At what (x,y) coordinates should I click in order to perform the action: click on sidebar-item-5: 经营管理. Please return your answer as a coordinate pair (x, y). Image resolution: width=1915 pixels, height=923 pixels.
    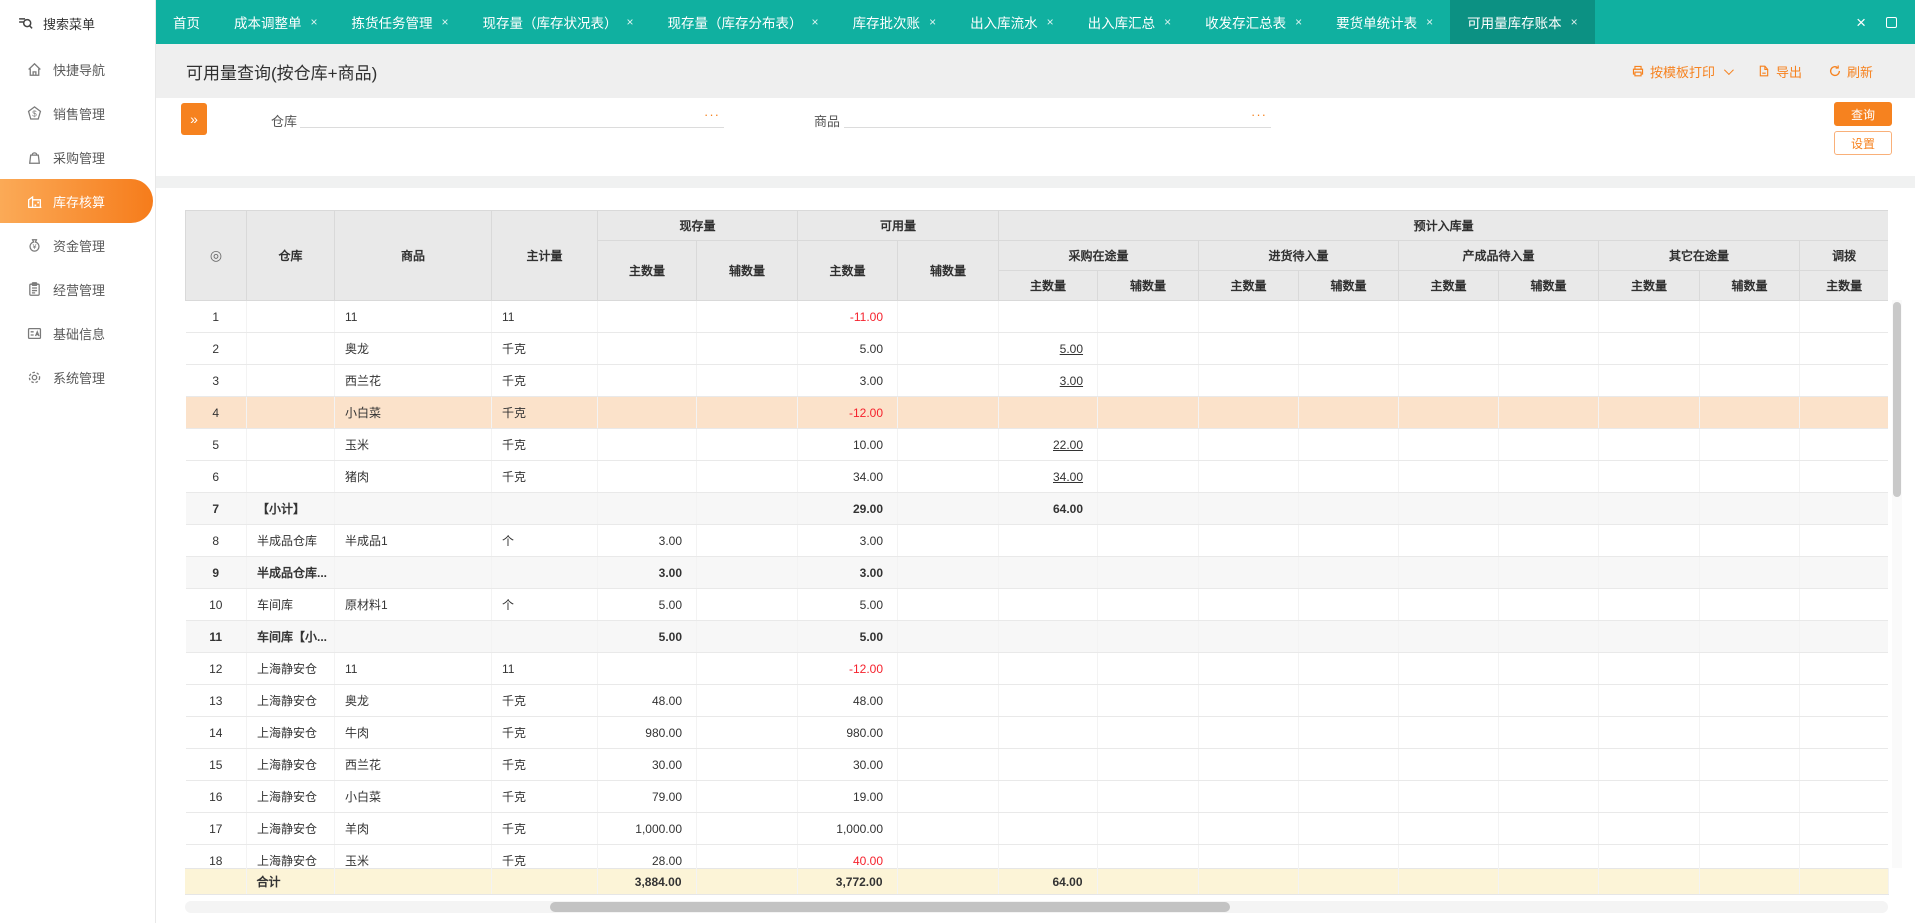
    Looking at the image, I should click on (77, 289).